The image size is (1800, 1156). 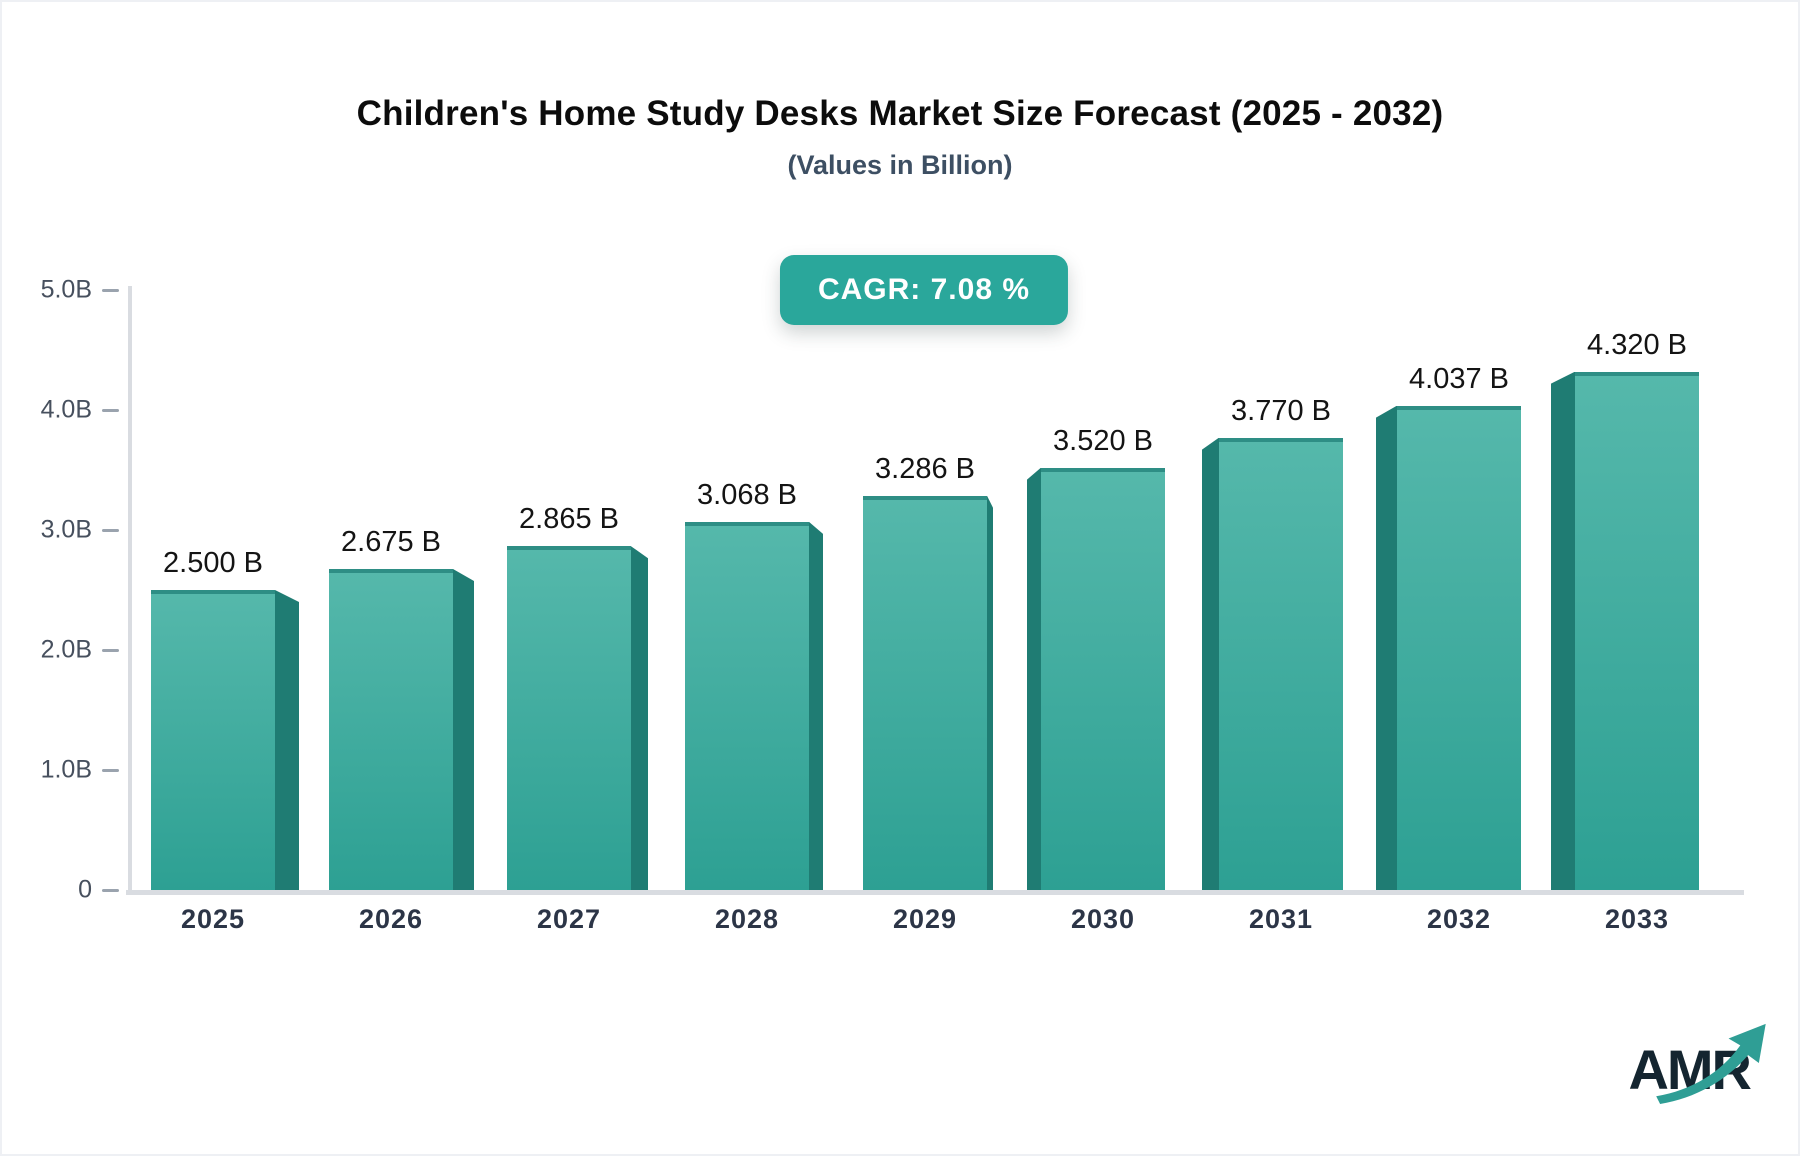 I want to click on cagr-badge: CAGR: 7.08 %, so click(x=924, y=290).